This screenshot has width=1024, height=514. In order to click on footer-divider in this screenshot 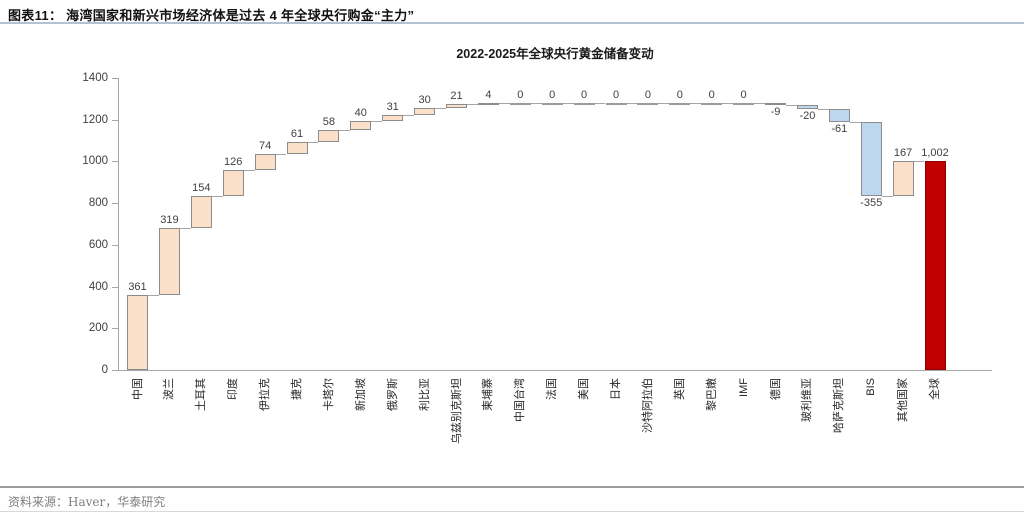, I will do `click(512, 487)`.